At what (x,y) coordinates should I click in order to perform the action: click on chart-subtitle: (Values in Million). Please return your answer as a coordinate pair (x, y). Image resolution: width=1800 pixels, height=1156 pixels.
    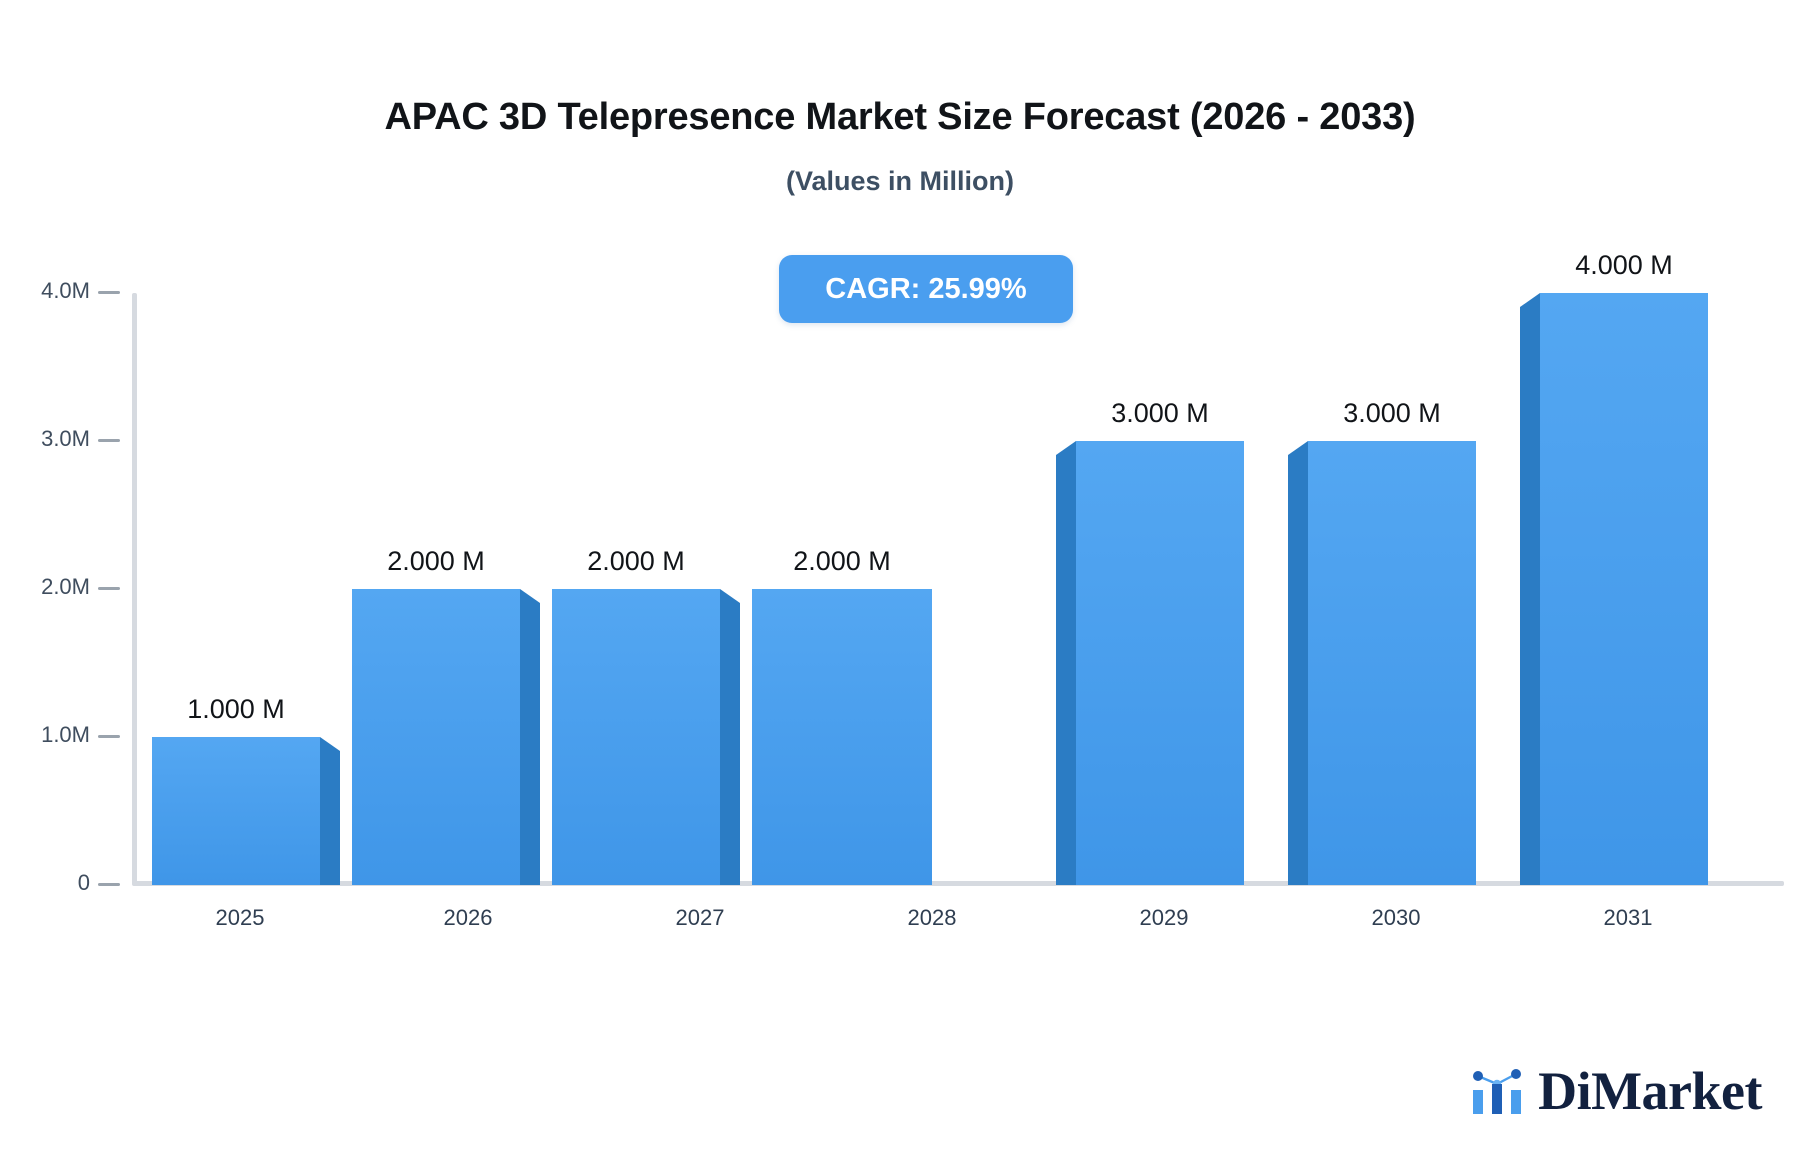
    Looking at the image, I should click on (900, 181).